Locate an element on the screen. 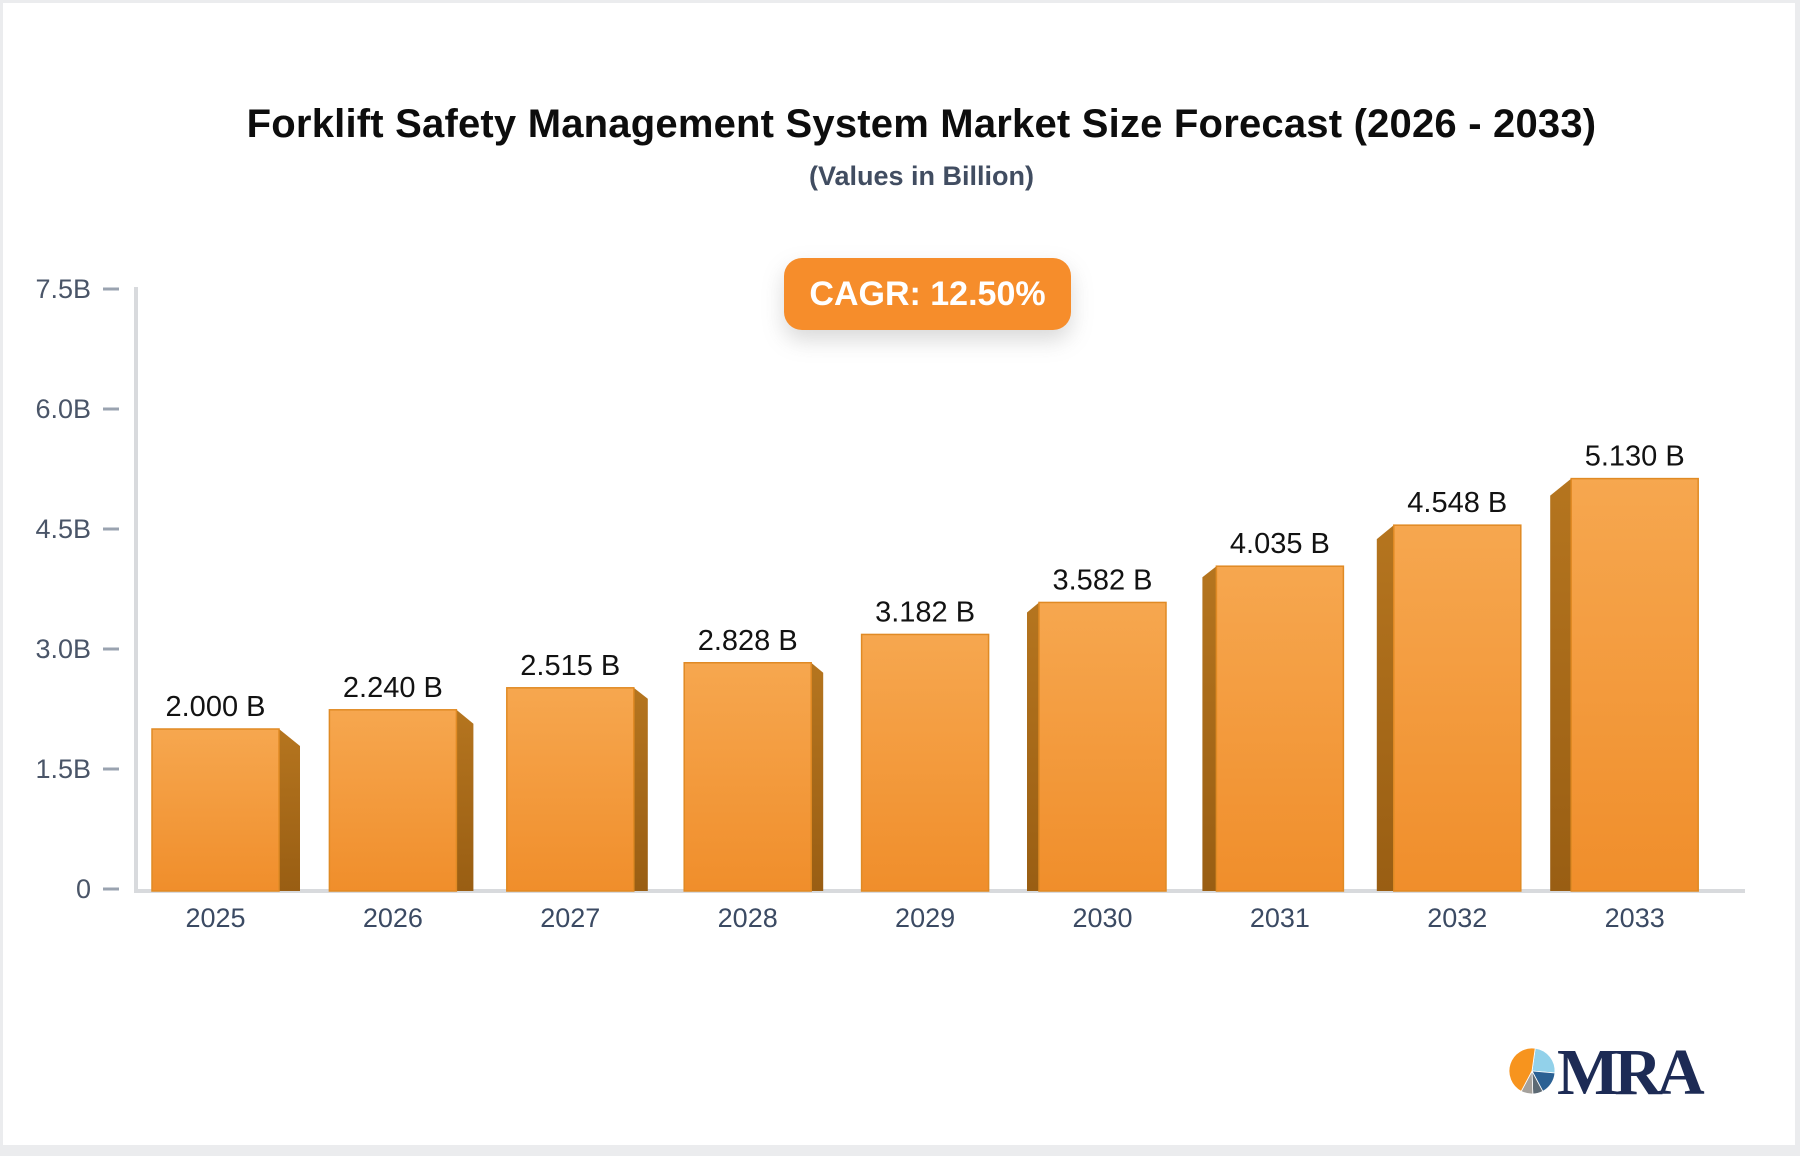  bar-value-label: 3.582 B is located at coordinates (1103, 580).